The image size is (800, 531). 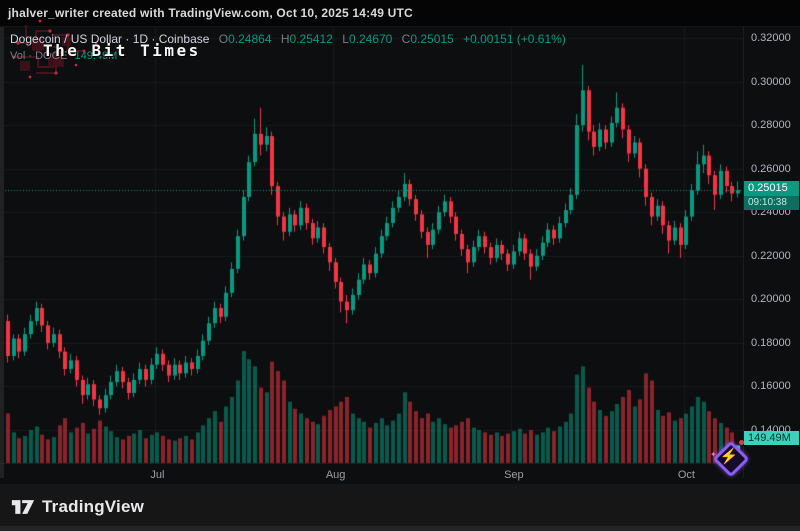 What do you see at coordinates (110, 39) in the screenshot?
I see `symbol-title: Dogecoin / US Dollar · 1D · Coinbase` at bounding box center [110, 39].